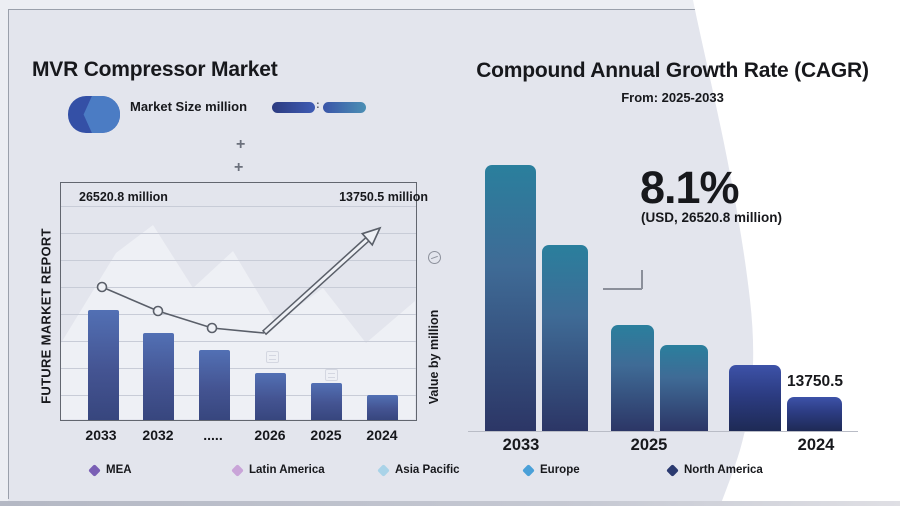 This screenshot has width=900, height=506. What do you see at coordinates (816, 445) in the screenshot?
I see `rx-label-2024: 2024` at bounding box center [816, 445].